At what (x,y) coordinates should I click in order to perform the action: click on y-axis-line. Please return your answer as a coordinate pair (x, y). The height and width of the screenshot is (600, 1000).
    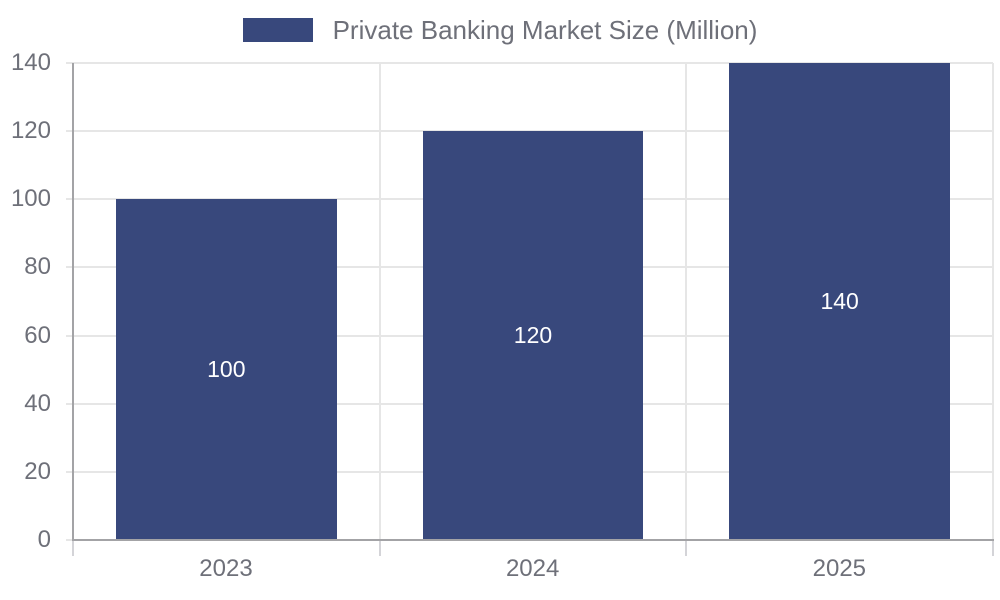
    Looking at the image, I should click on (73, 301).